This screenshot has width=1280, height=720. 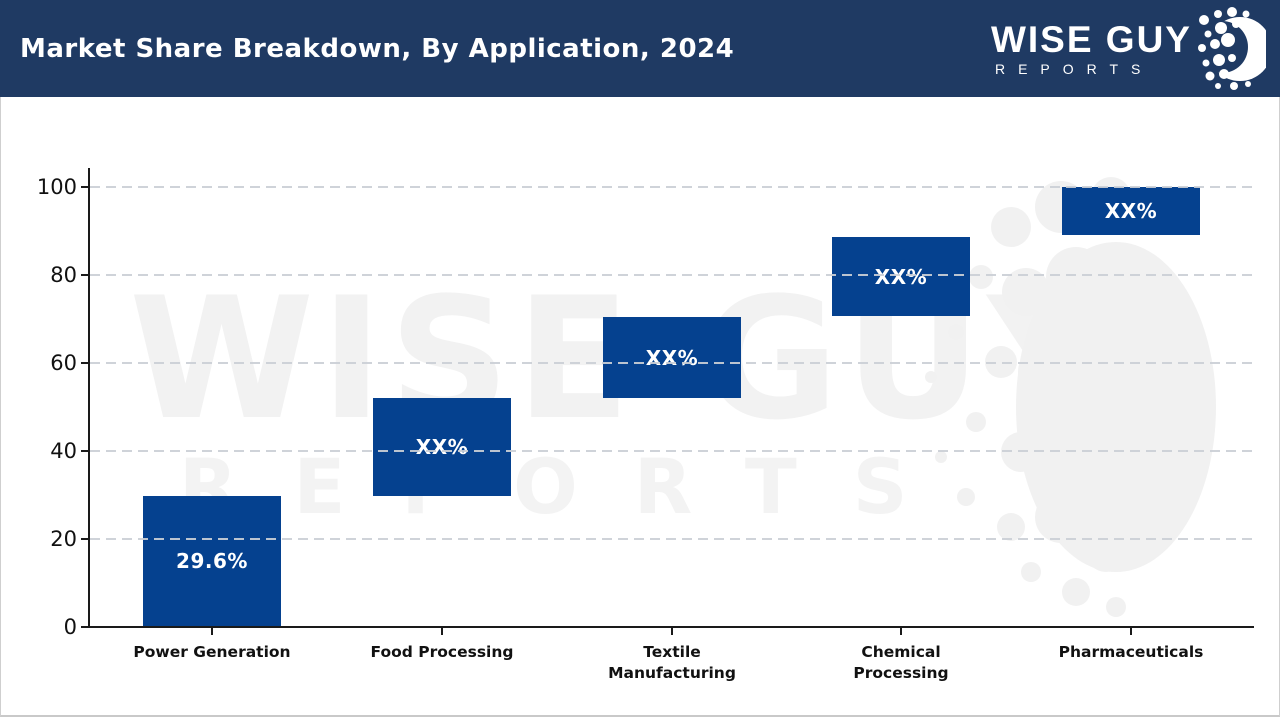 I want to click on bar-value-label: 29.6%, so click(x=212, y=560).